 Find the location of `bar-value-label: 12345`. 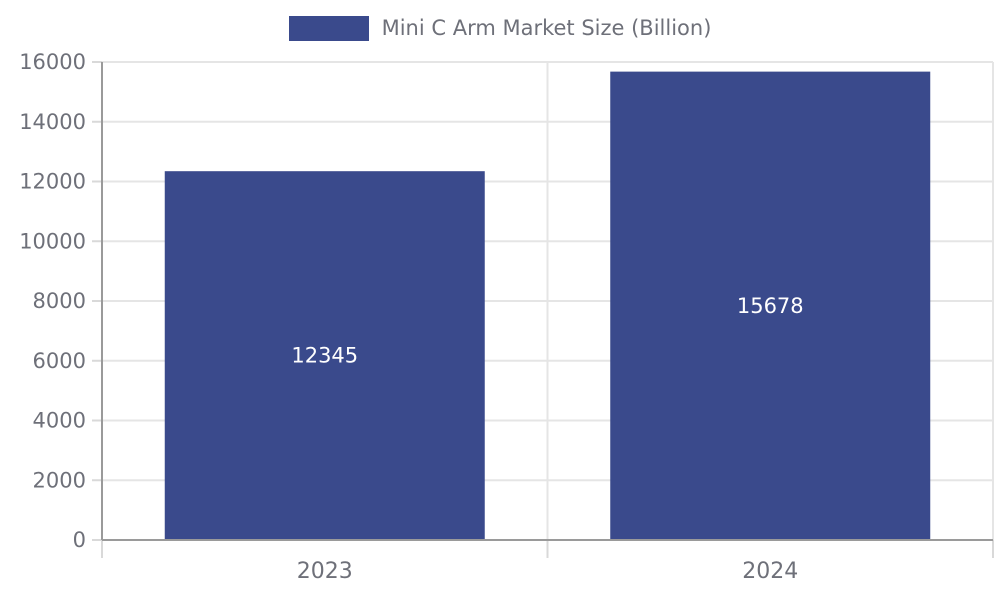

bar-value-label: 12345 is located at coordinates (324, 356).